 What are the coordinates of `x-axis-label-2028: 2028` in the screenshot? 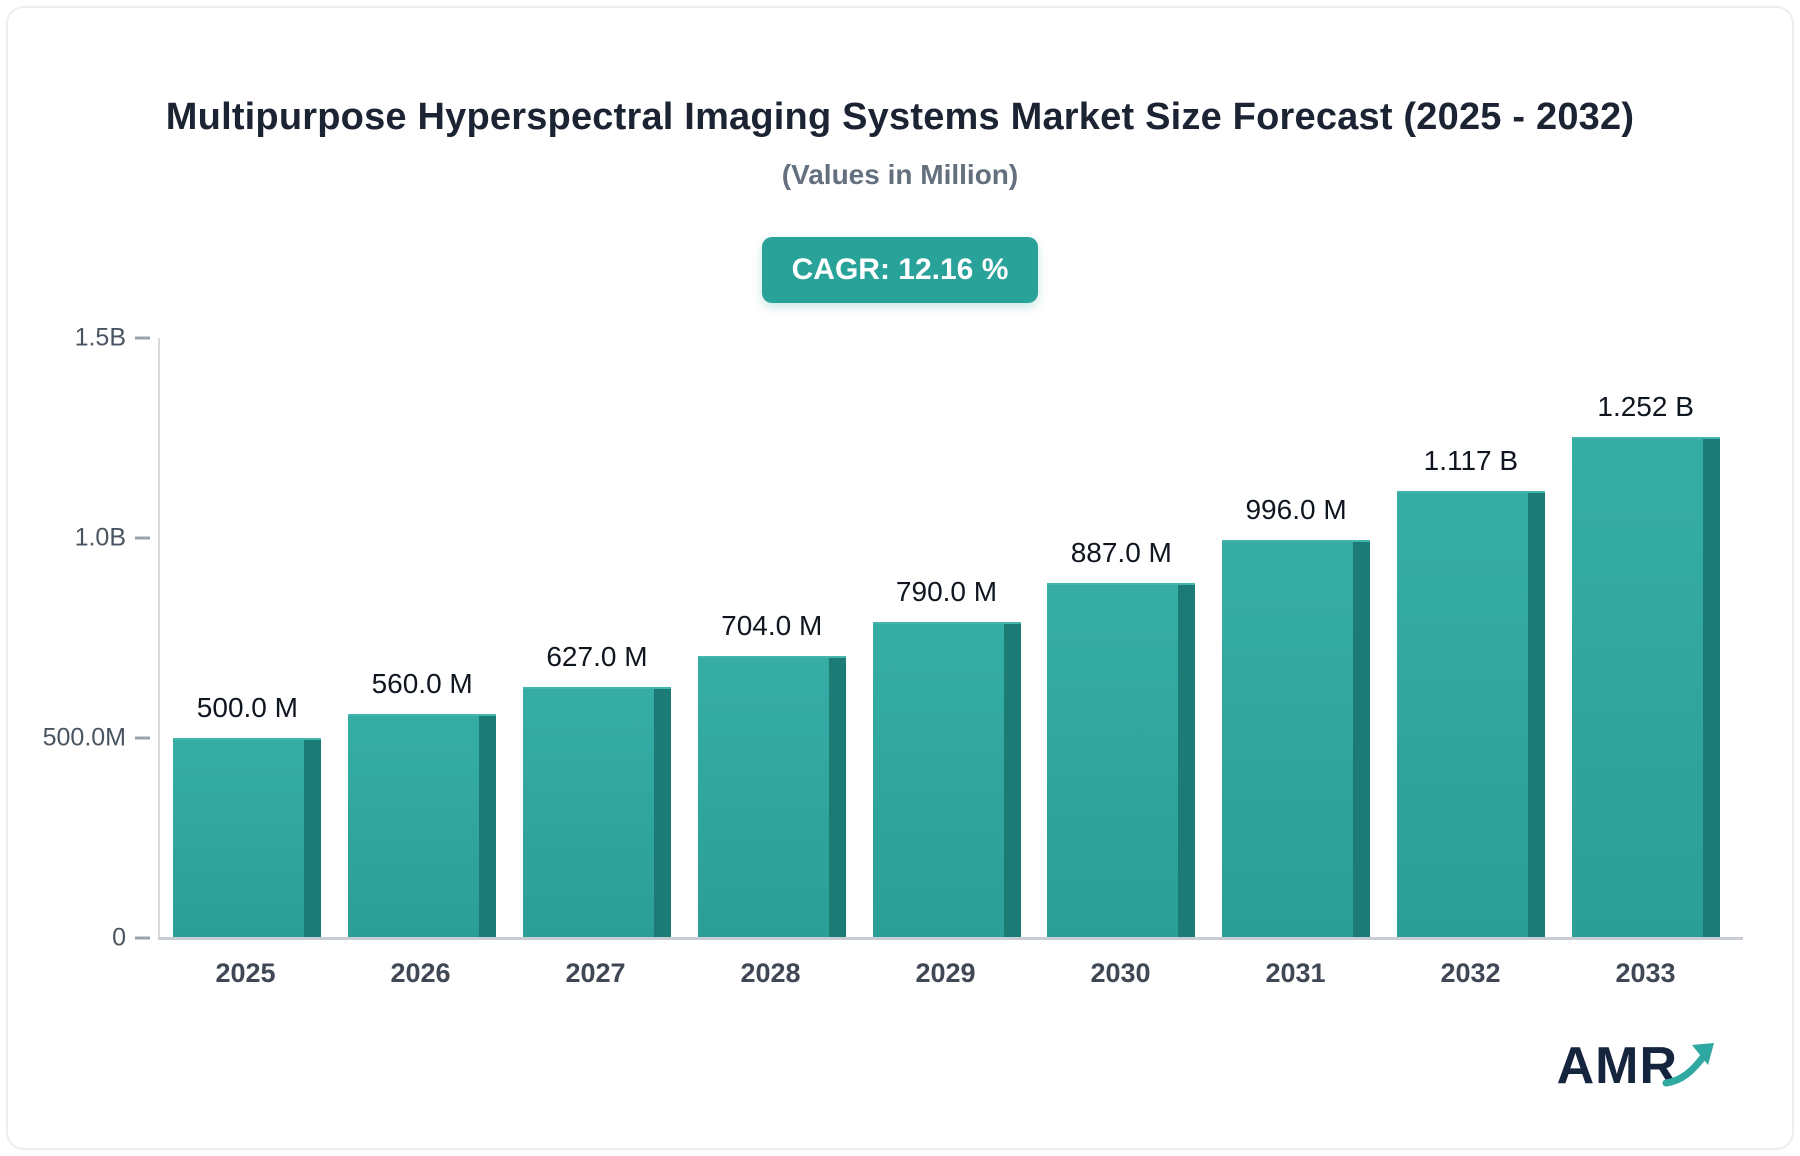 It's located at (770, 973).